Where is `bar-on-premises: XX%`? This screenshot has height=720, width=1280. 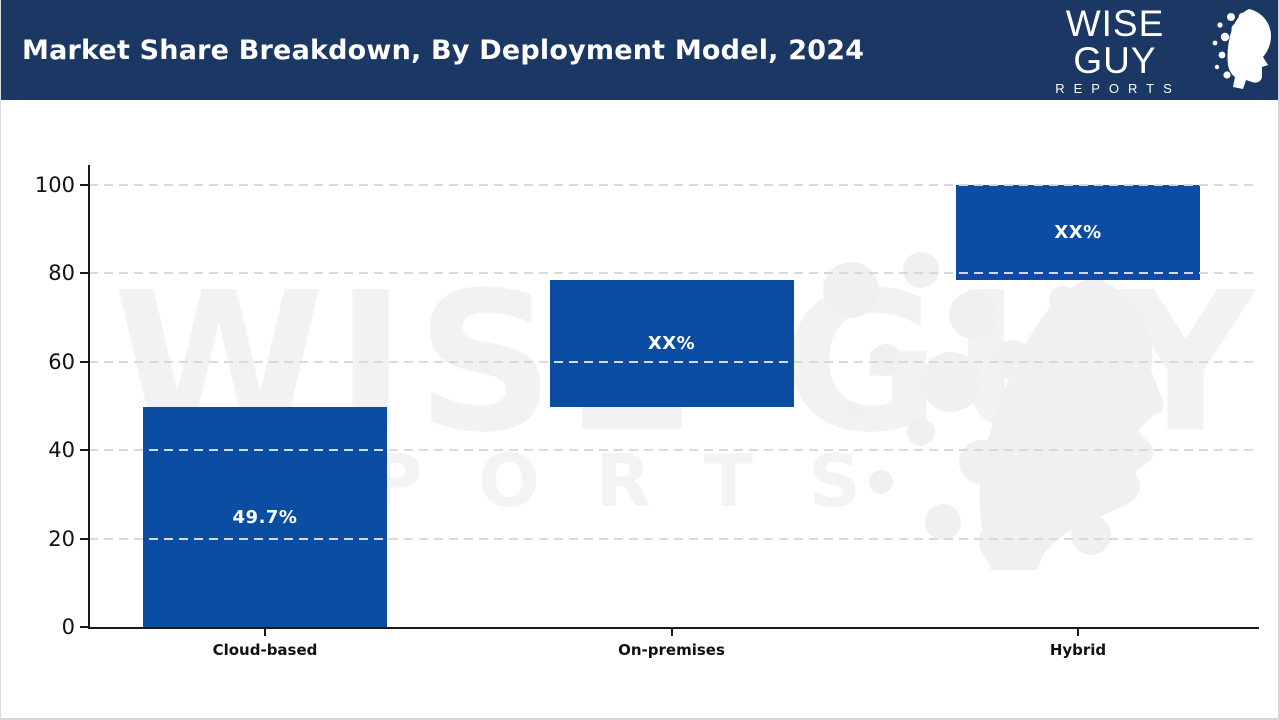 bar-on-premises: XX% is located at coordinates (671, 344).